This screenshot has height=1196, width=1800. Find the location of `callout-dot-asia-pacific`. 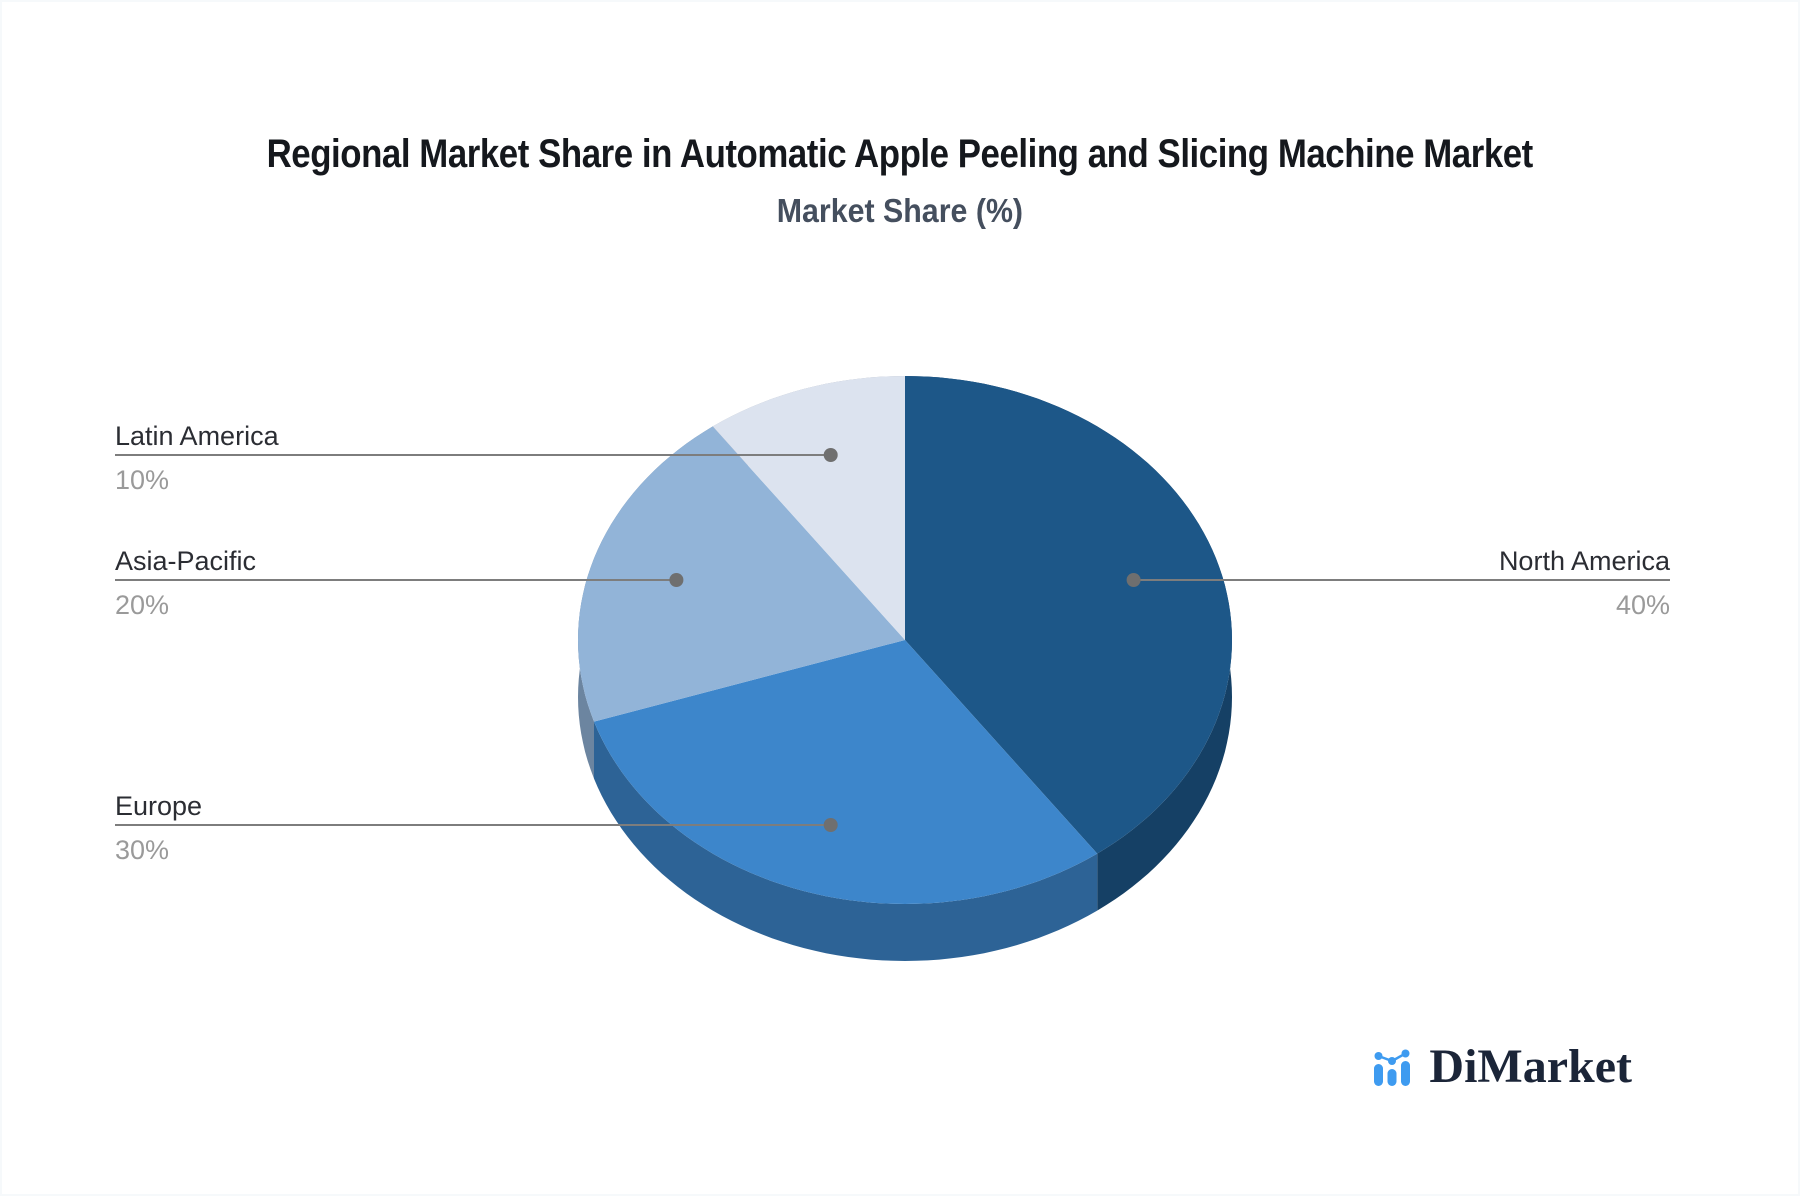

callout-dot-asia-pacific is located at coordinates (676, 580).